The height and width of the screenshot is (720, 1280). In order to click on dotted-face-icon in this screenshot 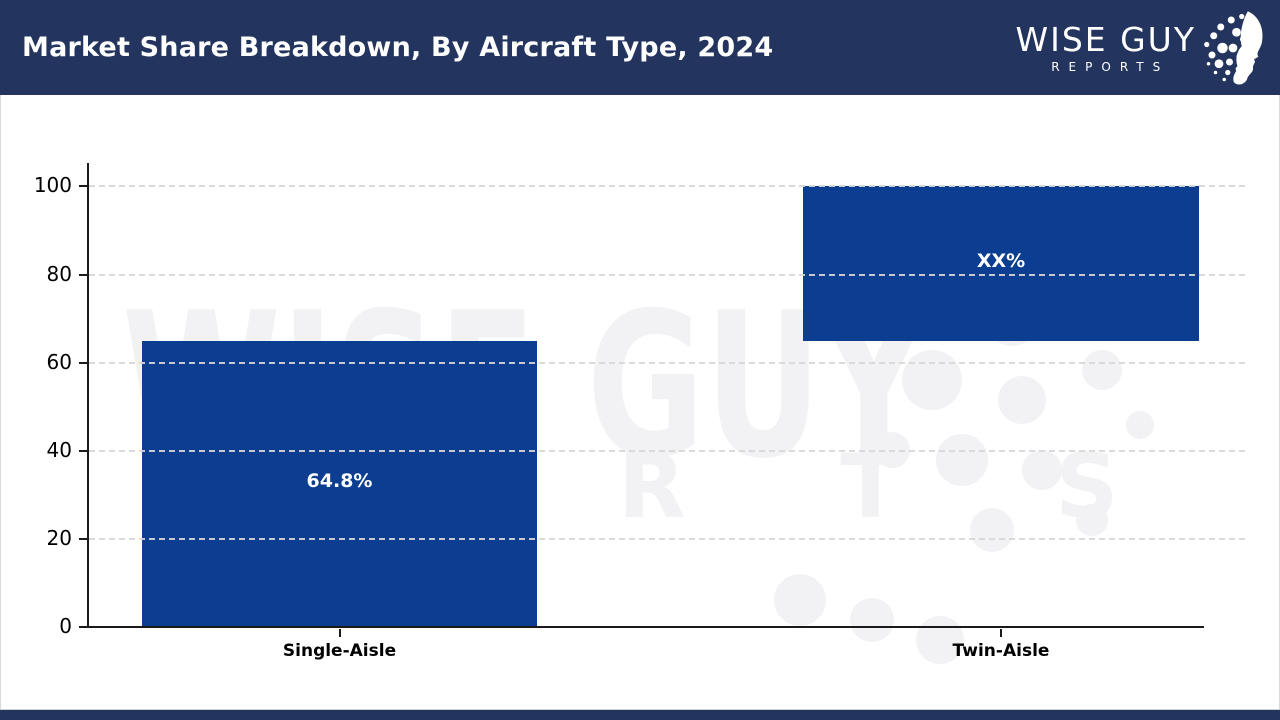, I will do `click(1233, 48)`.